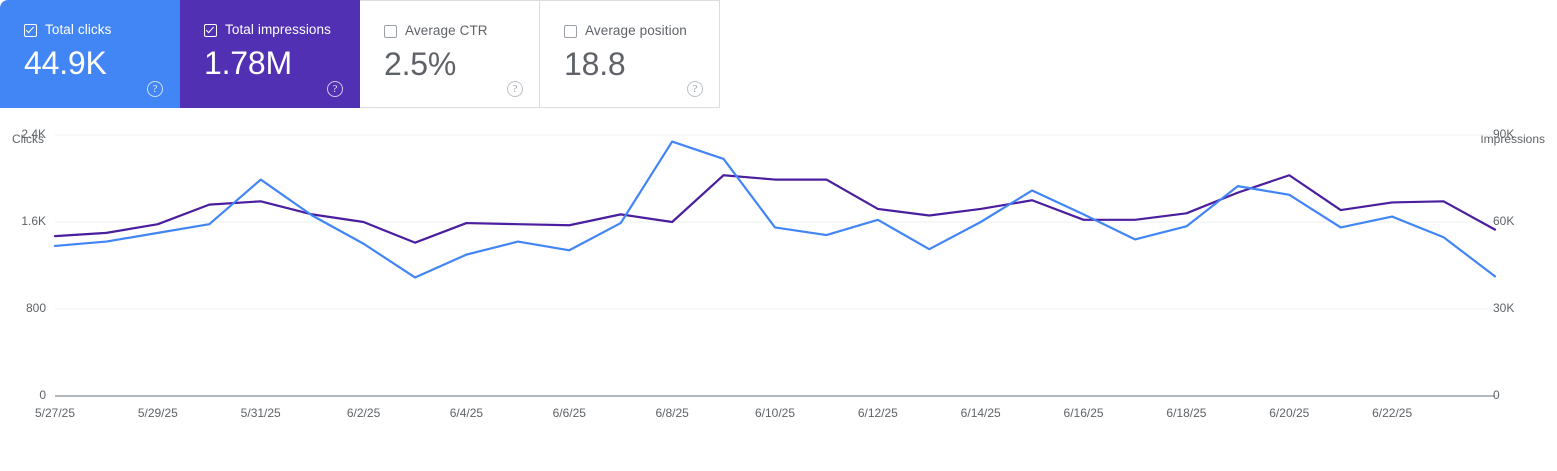 This screenshot has width=1557, height=471. I want to click on x-axis-tick: 6/2/25, so click(363, 413).